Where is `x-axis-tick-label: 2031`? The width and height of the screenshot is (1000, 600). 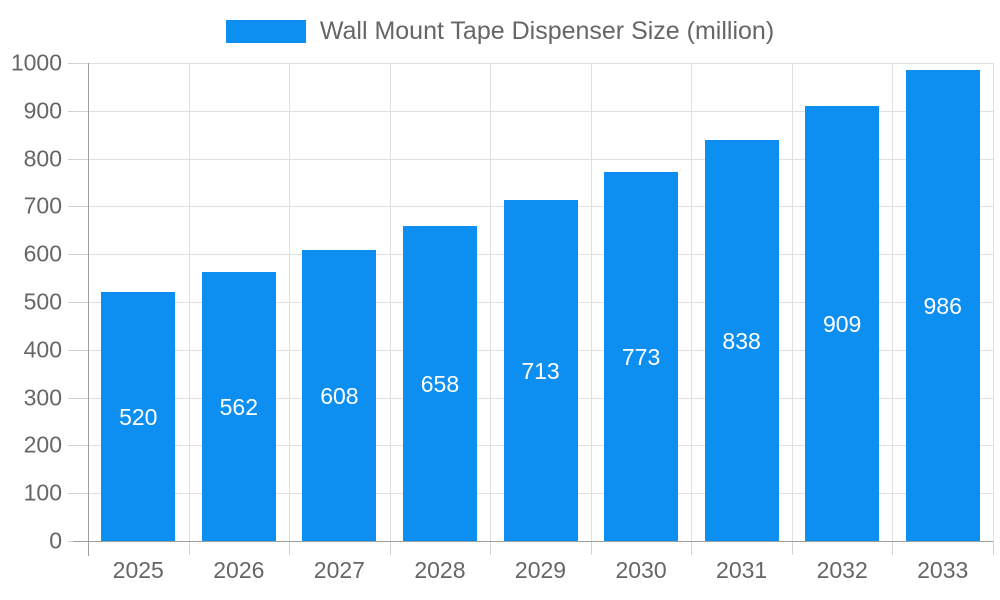
x-axis-tick-label: 2031 is located at coordinates (742, 570).